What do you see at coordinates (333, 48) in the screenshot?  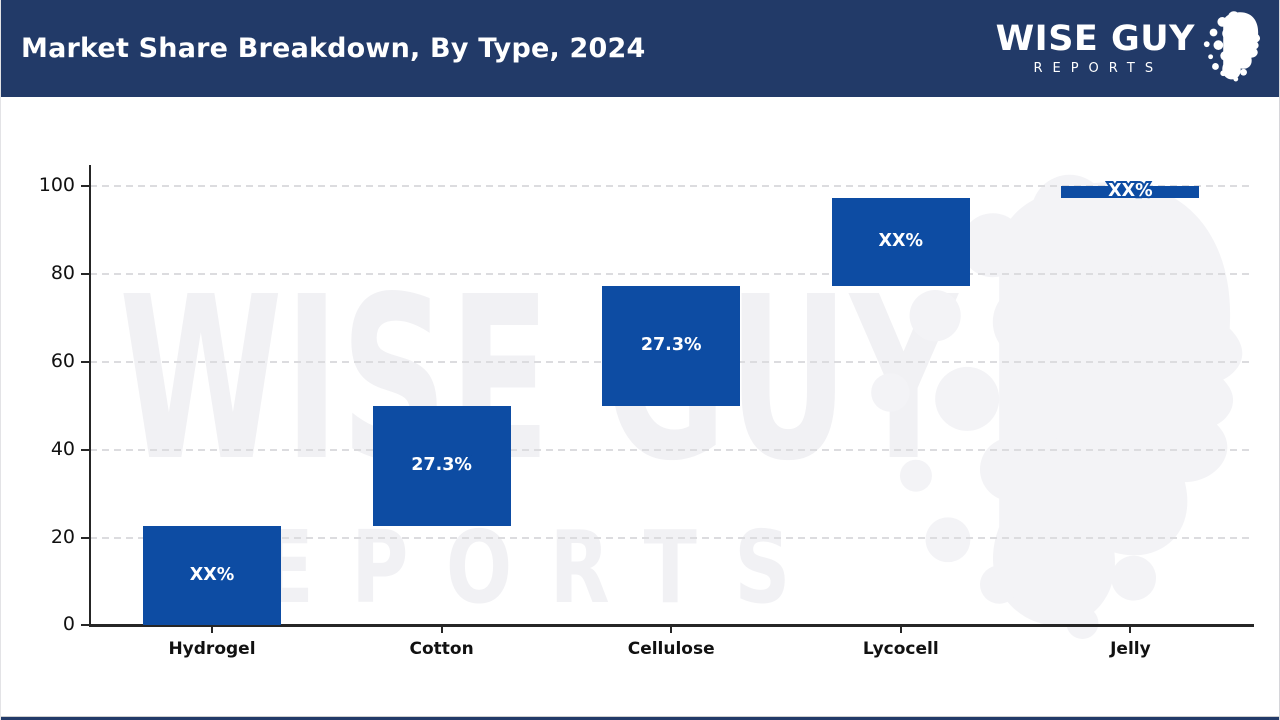 I see `page-title: Market Share Breakdown, By Type, 2024` at bounding box center [333, 48].